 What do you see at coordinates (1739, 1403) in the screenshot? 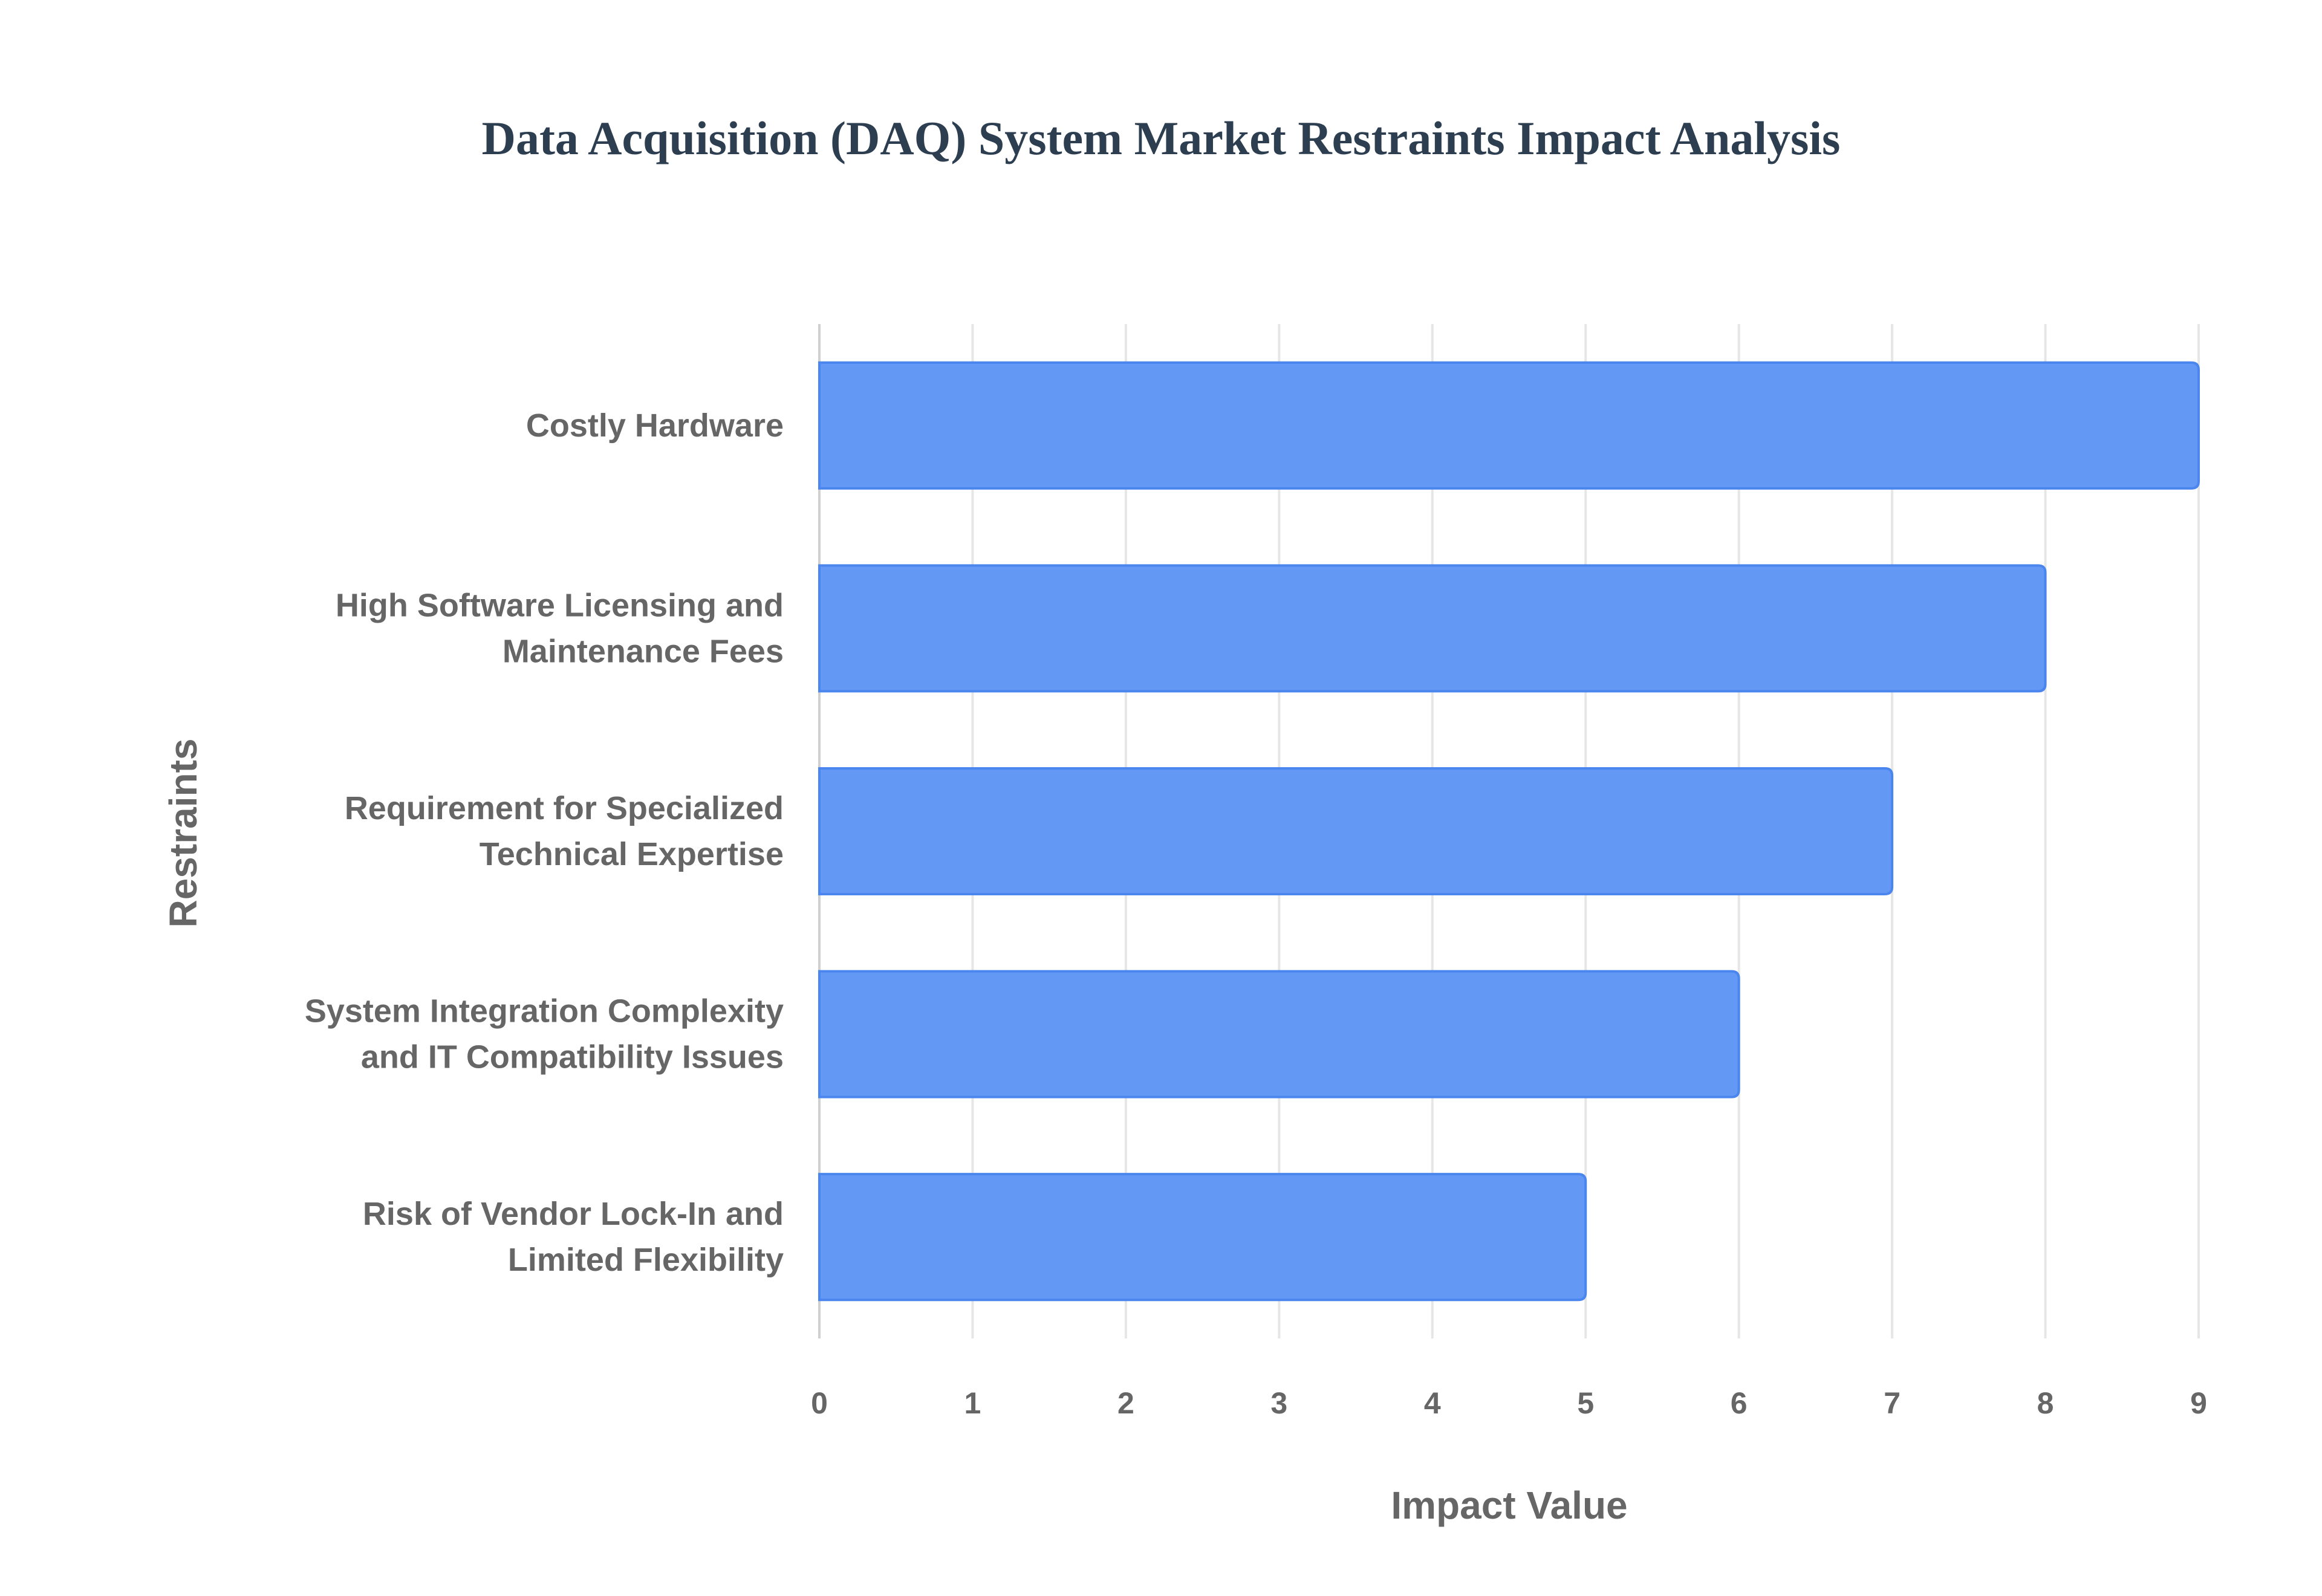
I see `x-tick-label: 6` at bounding box center [1739, 1403].